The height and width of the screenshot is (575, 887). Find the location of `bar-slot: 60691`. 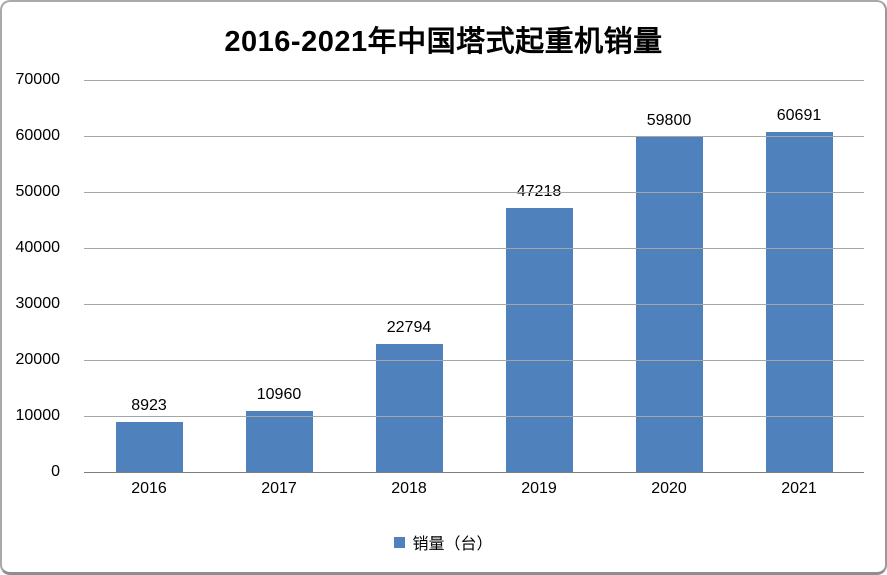

bar-slot: 60691 is located at coordinates (799, 276).